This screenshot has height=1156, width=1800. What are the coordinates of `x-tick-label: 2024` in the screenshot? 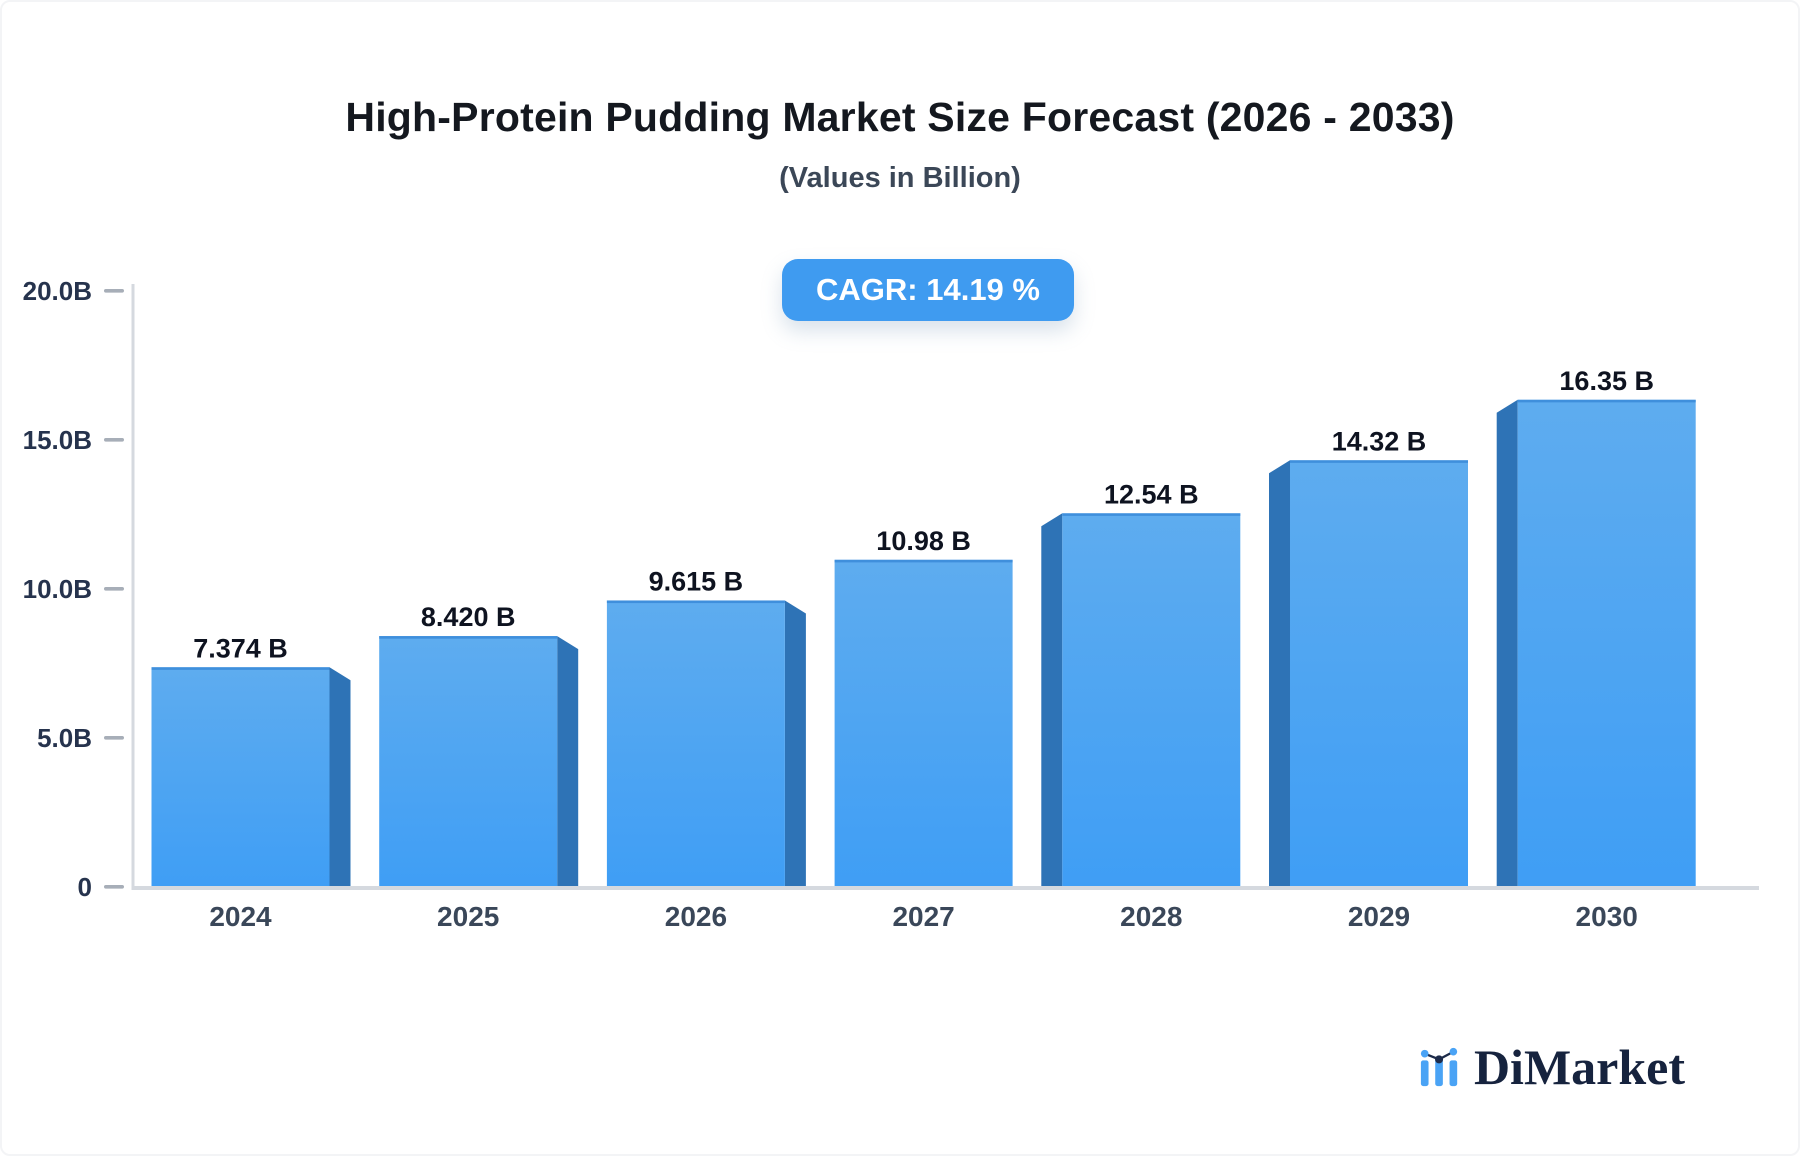 It's located at (240, 916).